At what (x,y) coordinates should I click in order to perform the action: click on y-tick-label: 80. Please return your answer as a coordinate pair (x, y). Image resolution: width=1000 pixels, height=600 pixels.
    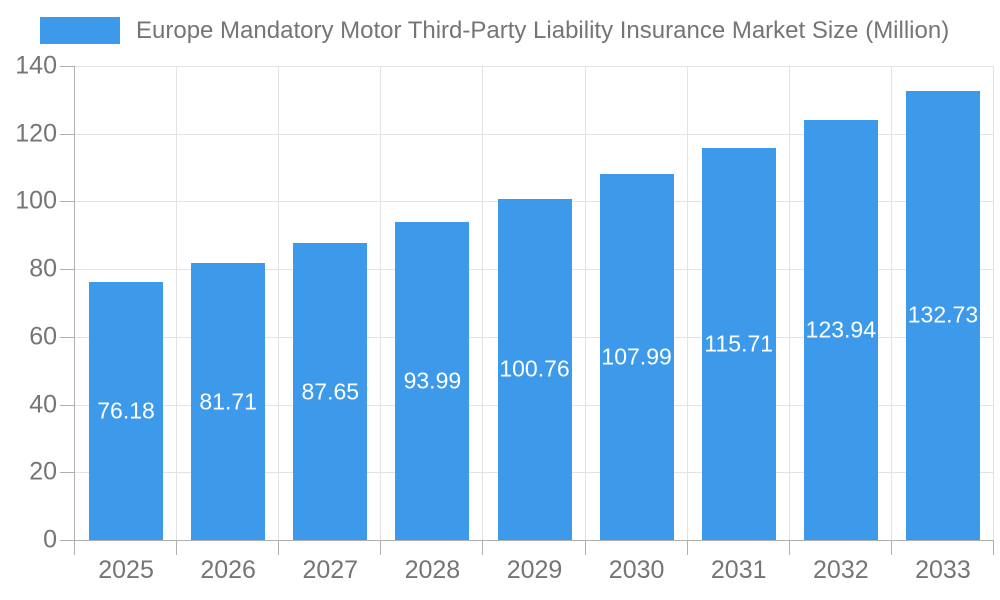
    Looking at the image, I should click on (43, 268).